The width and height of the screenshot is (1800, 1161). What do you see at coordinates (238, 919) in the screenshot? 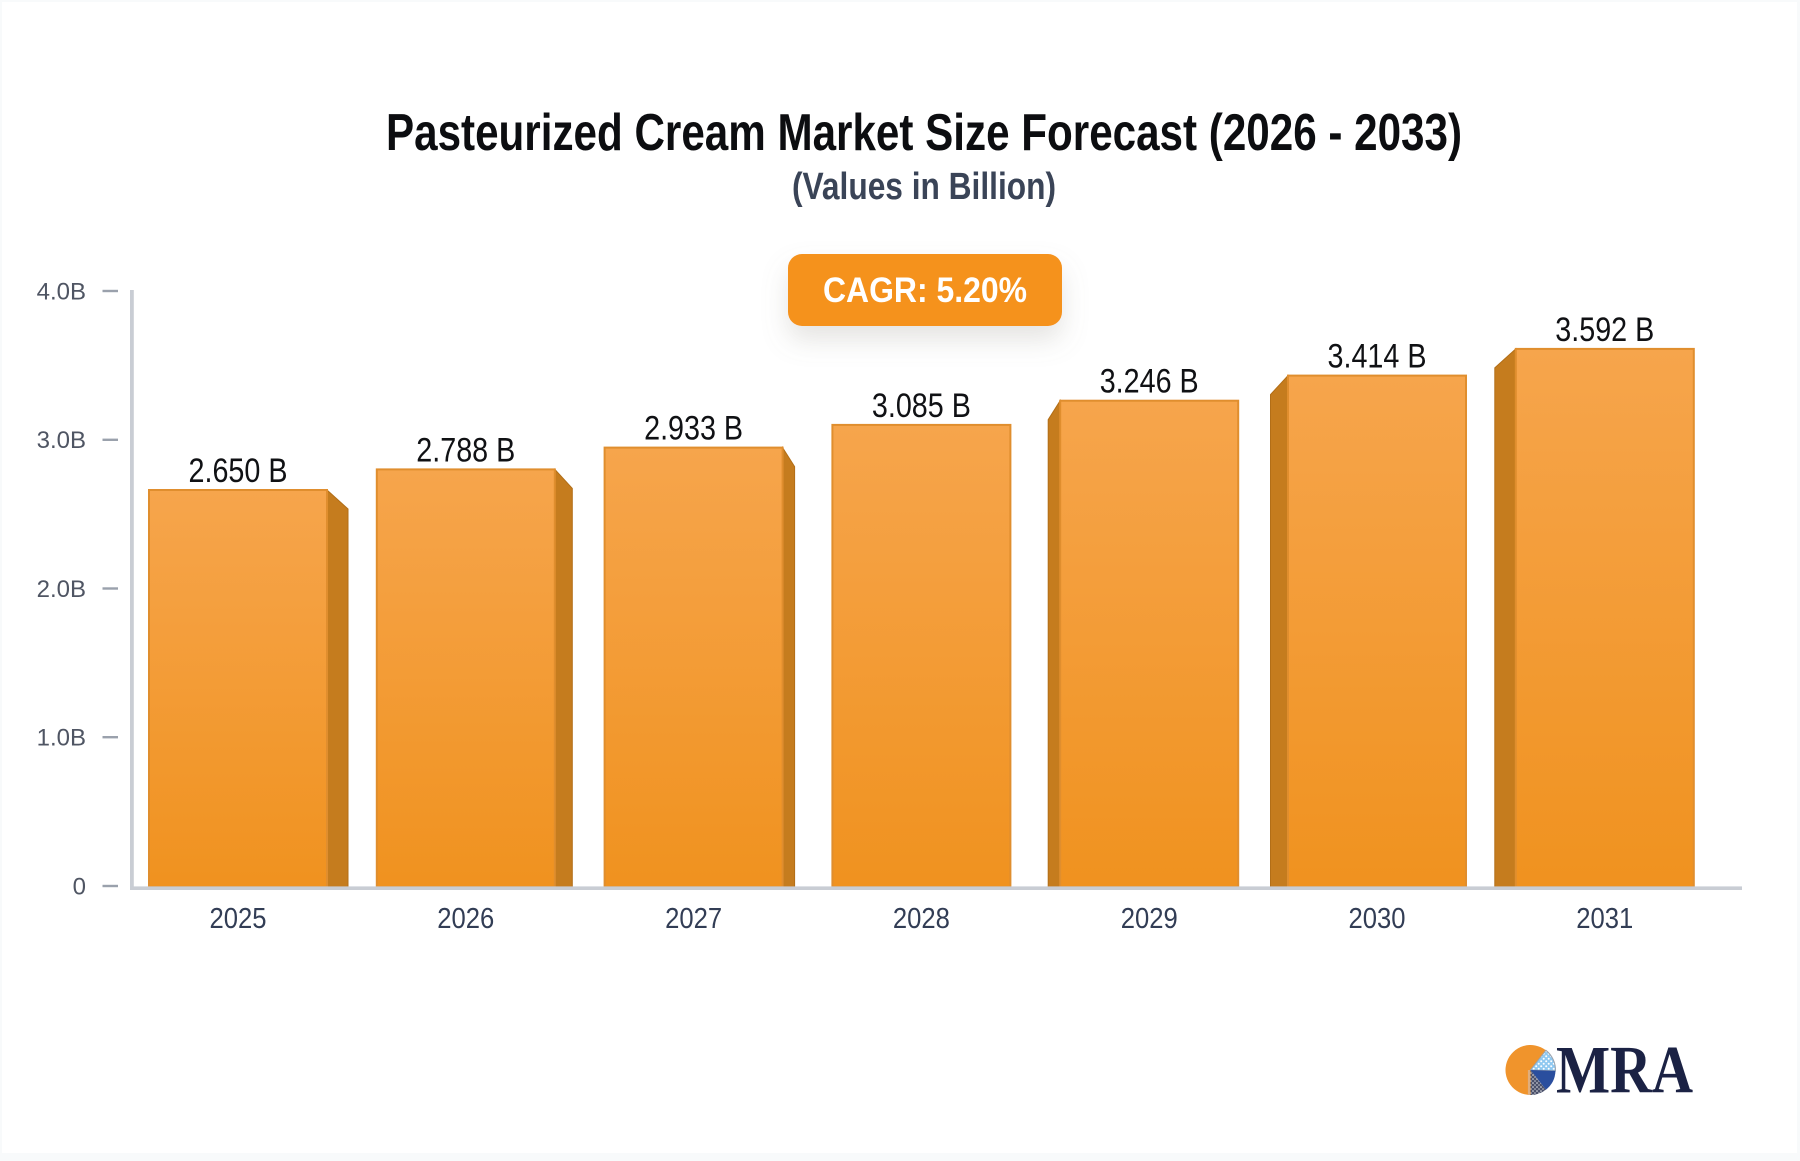
I see `svg-text: 2025` at bounding box center [238, 919].